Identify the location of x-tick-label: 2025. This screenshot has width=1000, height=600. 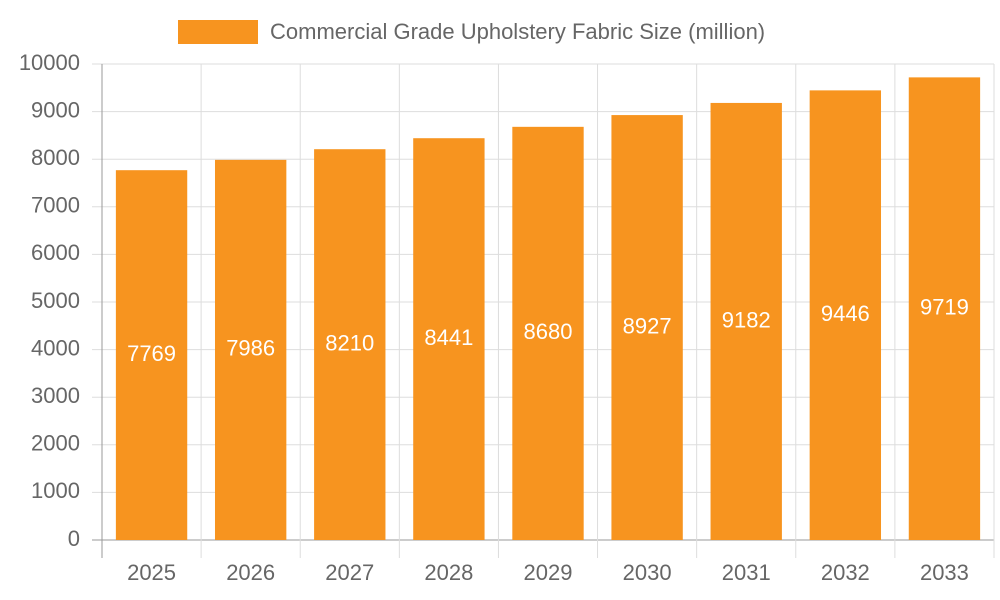
(151, 572).